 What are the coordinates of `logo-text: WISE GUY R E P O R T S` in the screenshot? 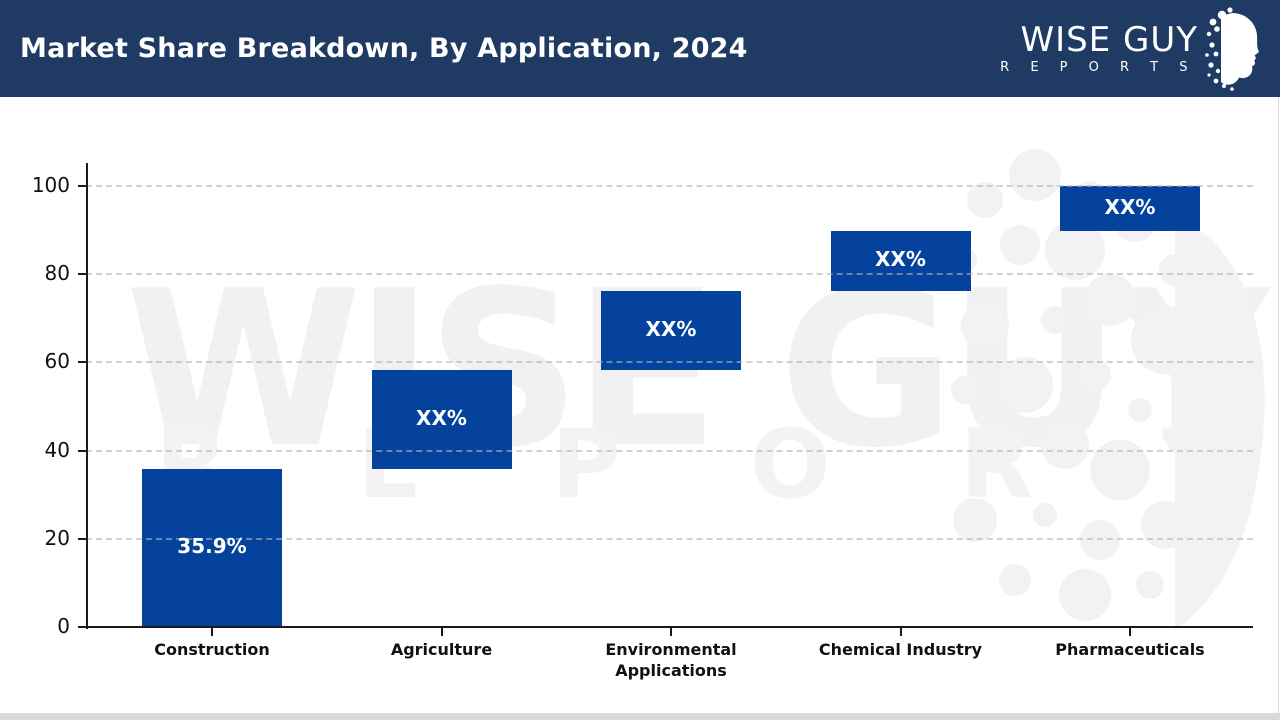 It's located at (1099, 49).